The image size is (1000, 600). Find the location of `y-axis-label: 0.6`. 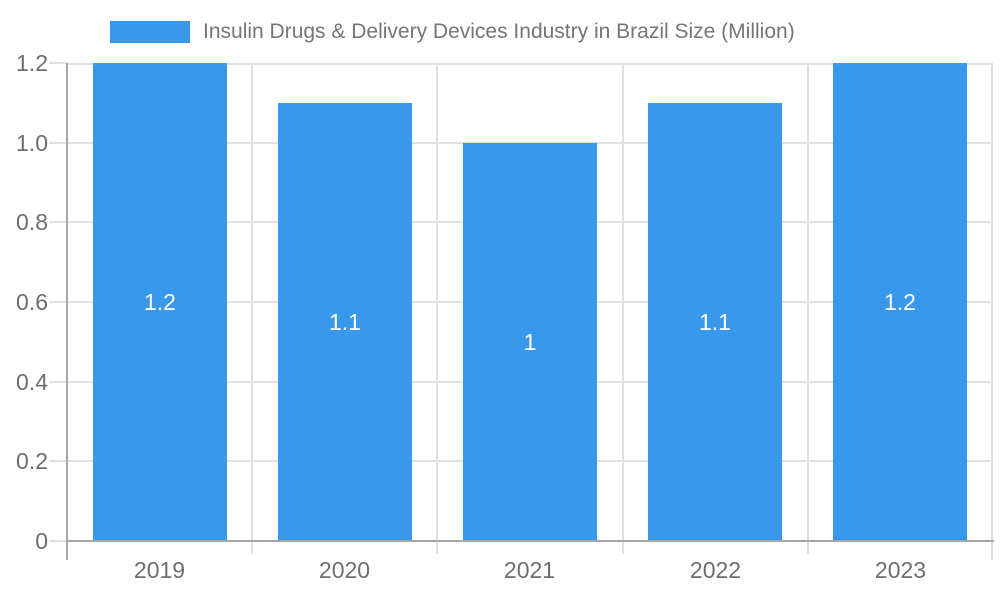

y-axis-label: 0.6 is located at coordinates (32, 302).